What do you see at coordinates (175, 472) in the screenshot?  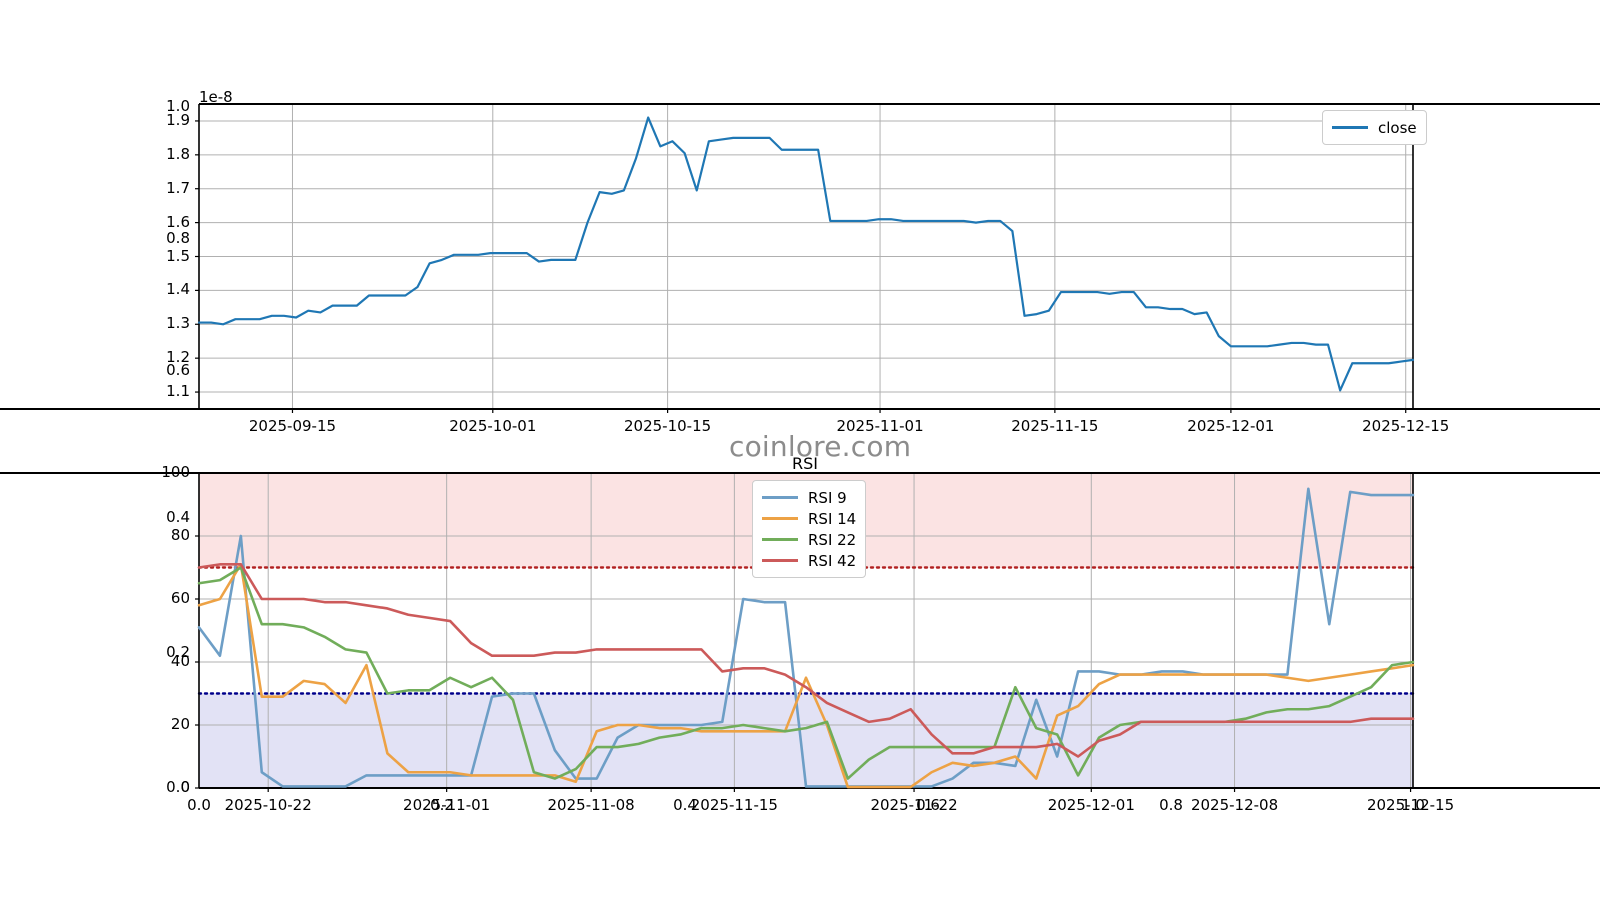 I see `rsi-y-tick: 100` at bounding box center [175, 472].